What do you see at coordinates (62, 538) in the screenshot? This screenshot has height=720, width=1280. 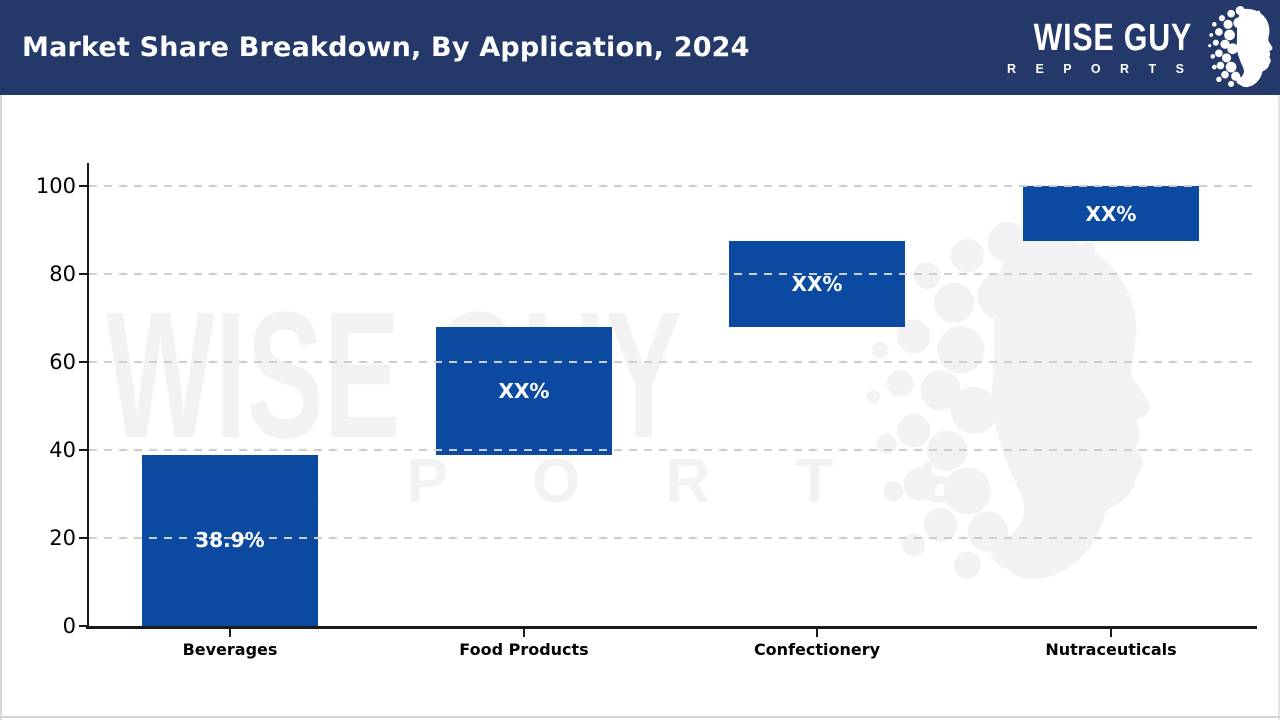 I see `y-axis-tick-label: 20` at bounding box center [62, 538].